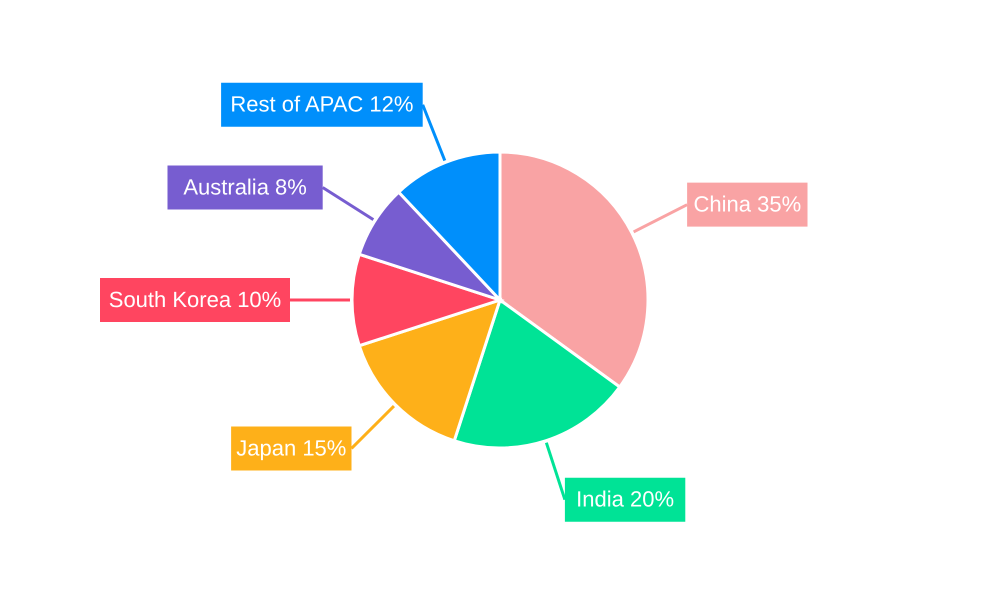  What do you see at coordinates (195, 299) in the screenshot?
I see `slice-label: South Korea 10%` at bounding box center [195, 299].